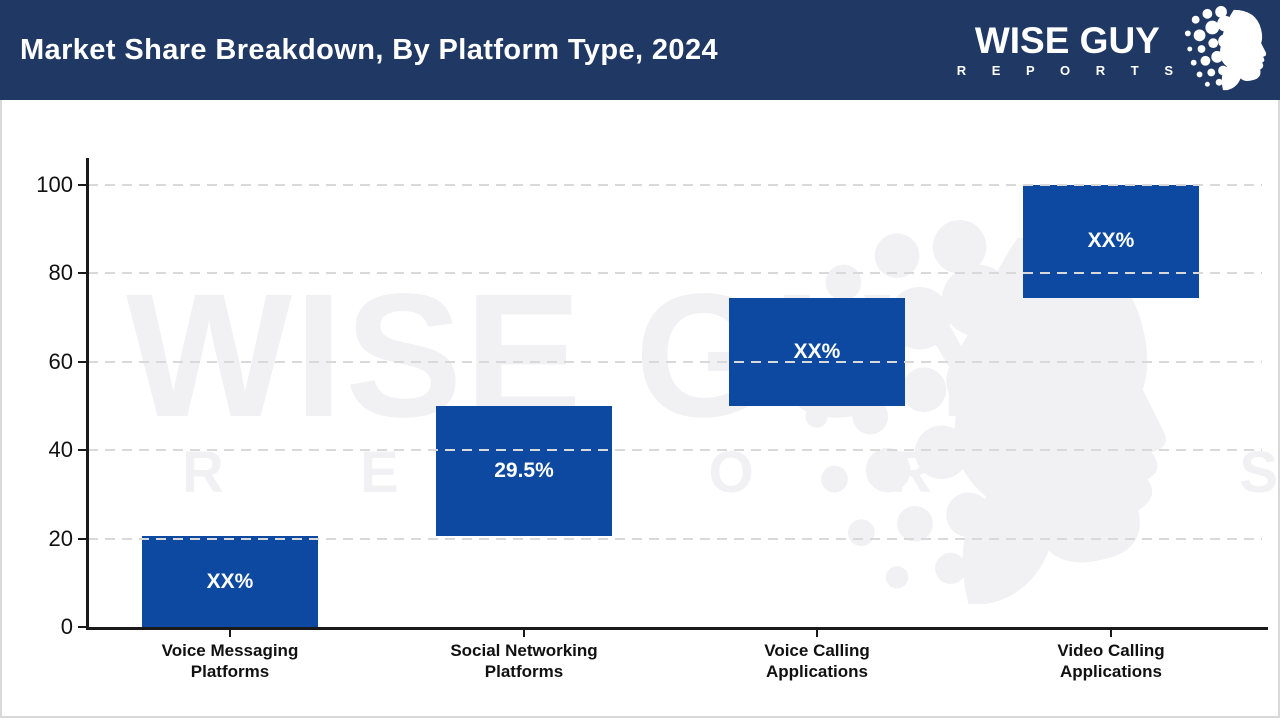  What do you see at coordinates (1070, 70) in the screenshot?
I see `logo-subtitle: R E P O R T S` at bounding box center [1070, 70].